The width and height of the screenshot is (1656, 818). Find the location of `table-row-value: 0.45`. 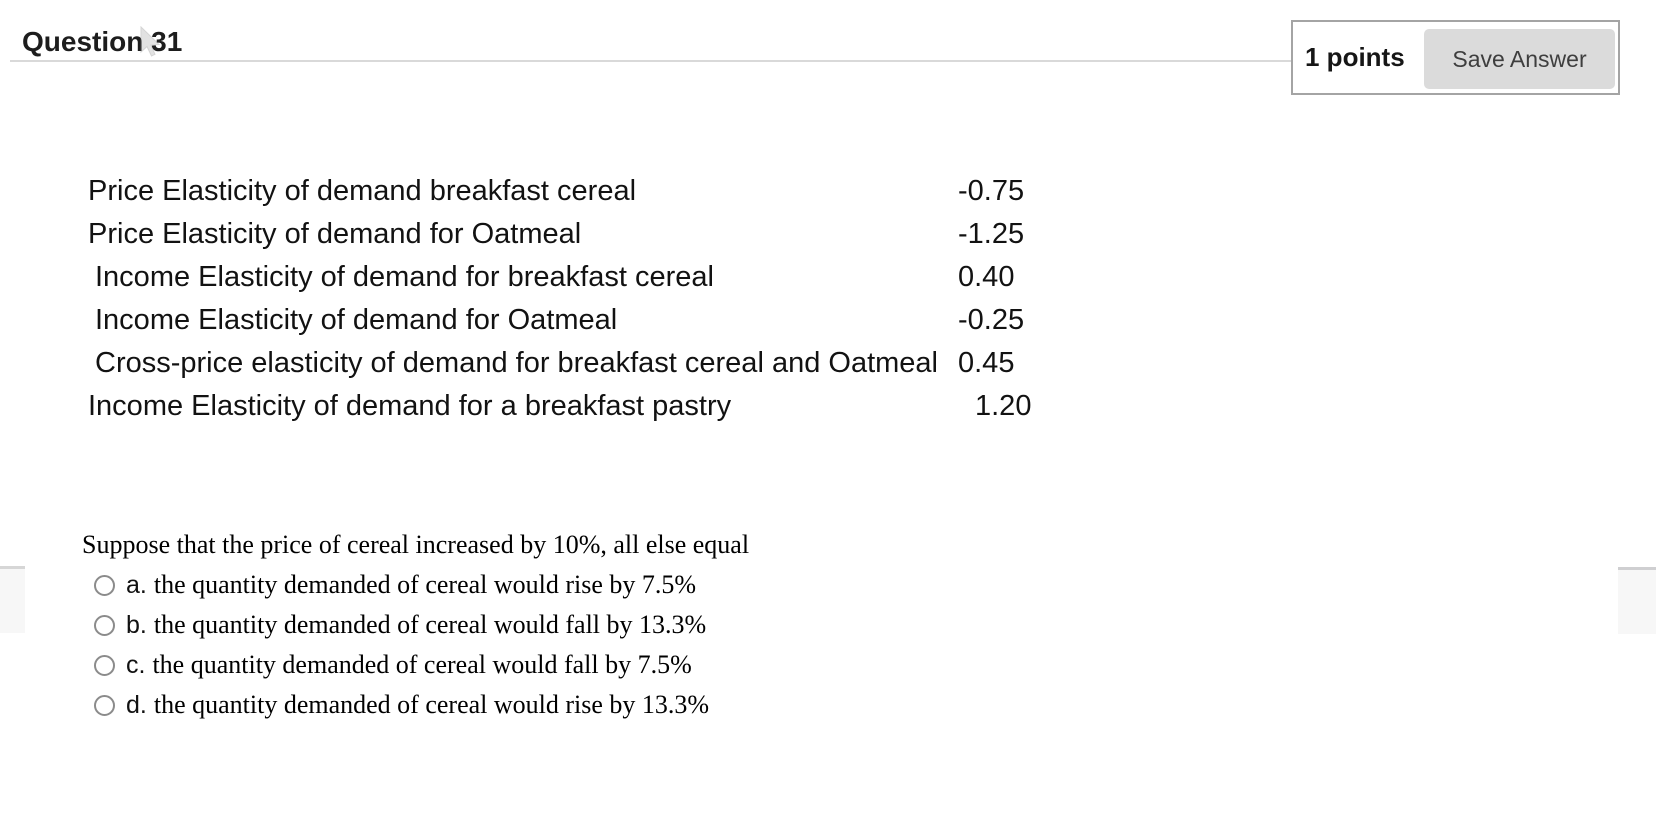

table-row-value: 0.45 is located at coordinates (986, 363).